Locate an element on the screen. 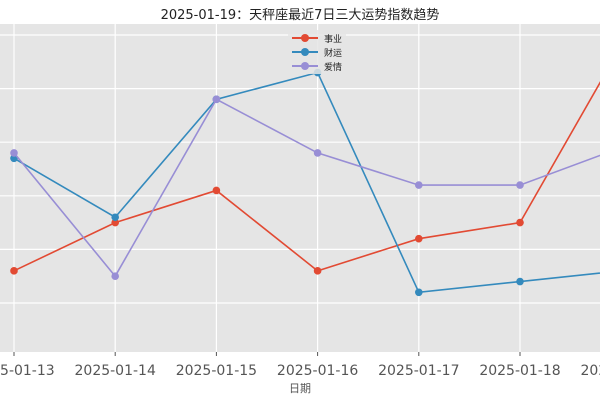 The height and width of the screenshot is (400, 600). x-axis-label: 日期 is located at coordinates (300, 388).